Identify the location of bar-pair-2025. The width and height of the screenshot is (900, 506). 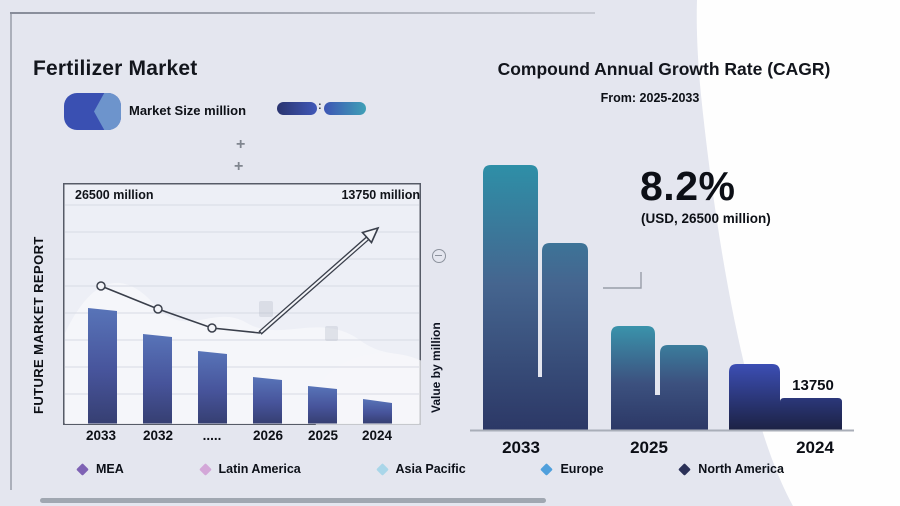
(659, 378).